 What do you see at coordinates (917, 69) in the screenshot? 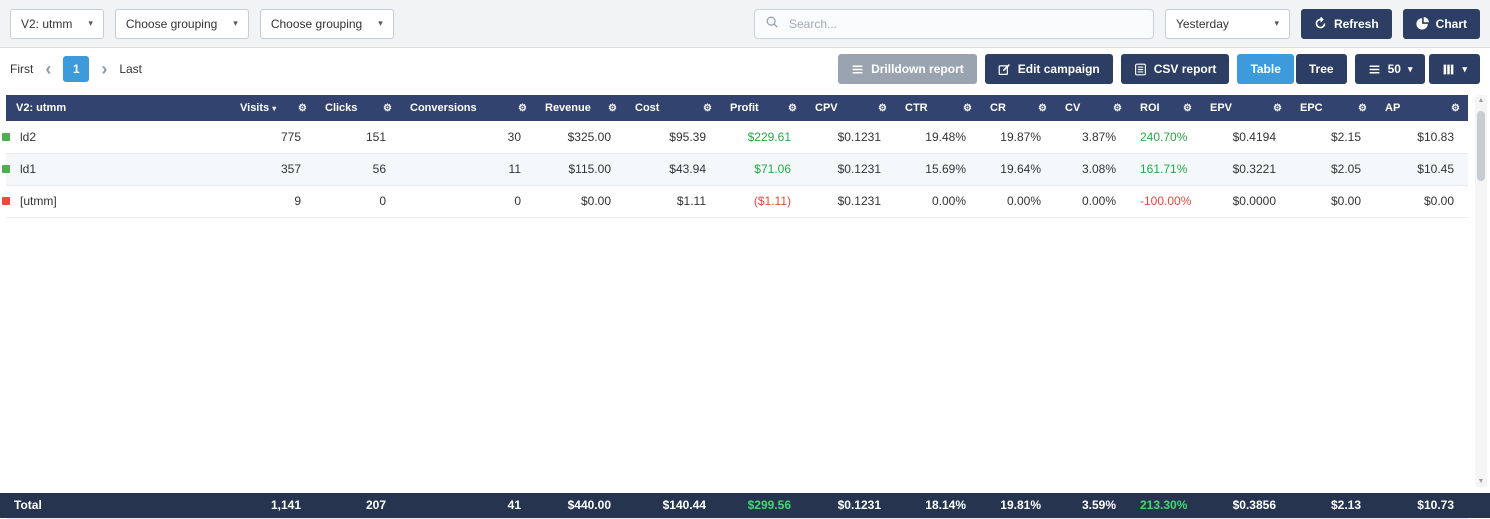
I see `drilldown-report-label: Drilldown report` at bounding box center [917, 69].